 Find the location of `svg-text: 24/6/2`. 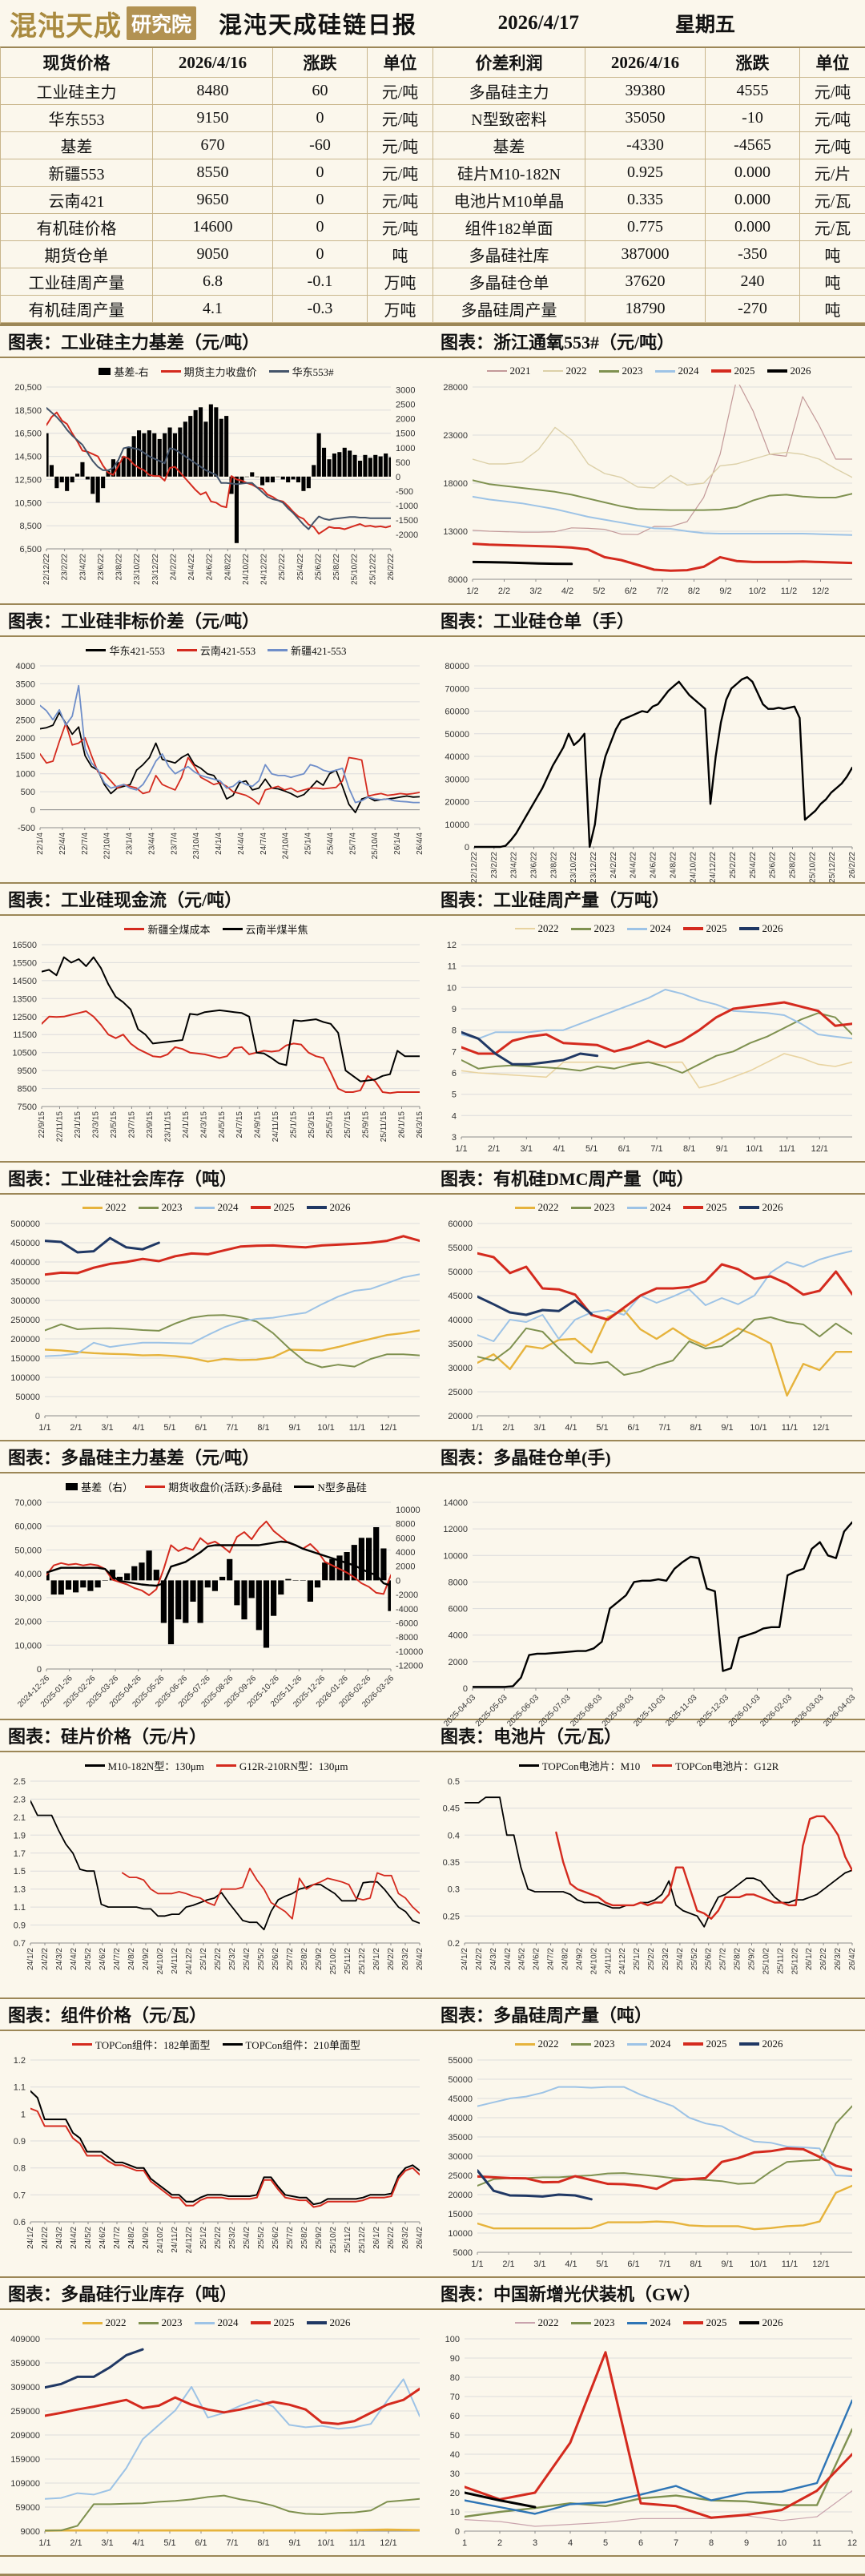

svg-text: 24/6/2 is located at coordinates (103, 1959).